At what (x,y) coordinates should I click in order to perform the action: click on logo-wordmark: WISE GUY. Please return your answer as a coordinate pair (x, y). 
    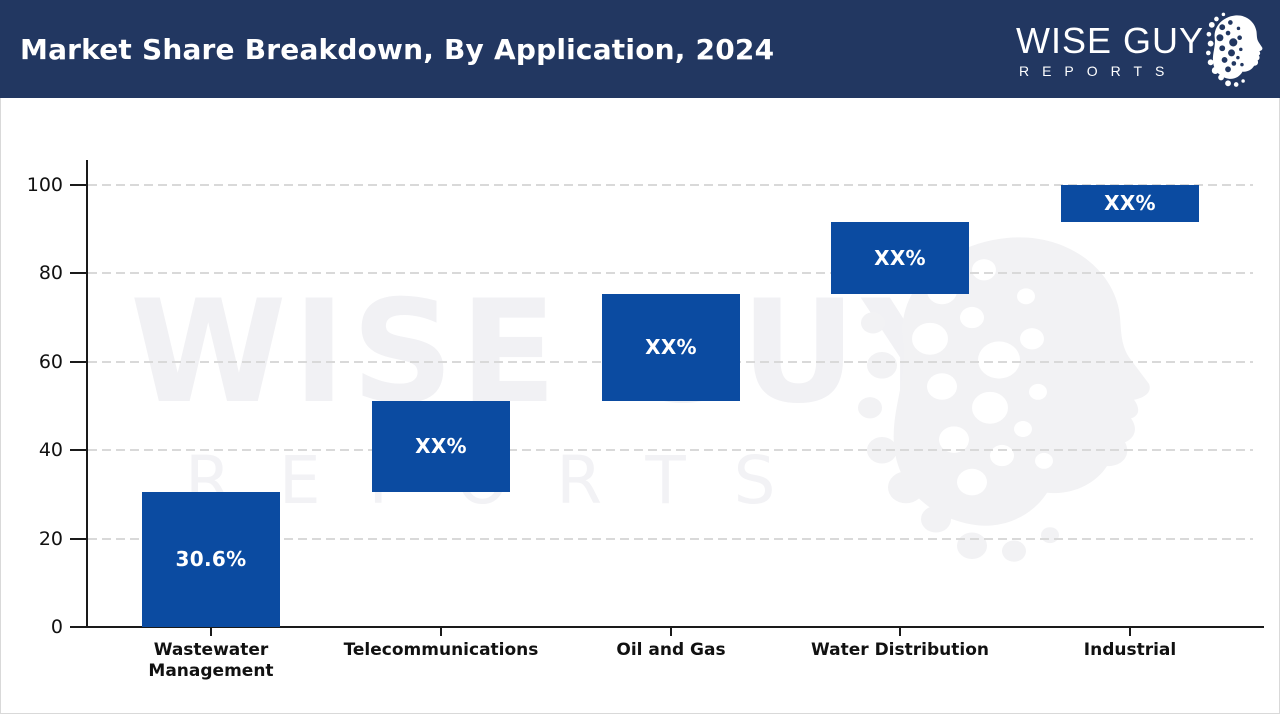
    Looking at the image, I should click on (1109, 40).